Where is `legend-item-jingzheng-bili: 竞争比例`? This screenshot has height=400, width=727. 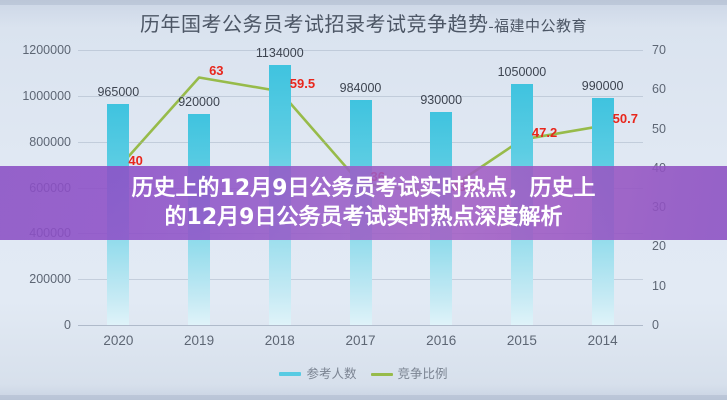 legend-item-jingzheng-bili: 竞争比例 is located at coordinates (409, 374).